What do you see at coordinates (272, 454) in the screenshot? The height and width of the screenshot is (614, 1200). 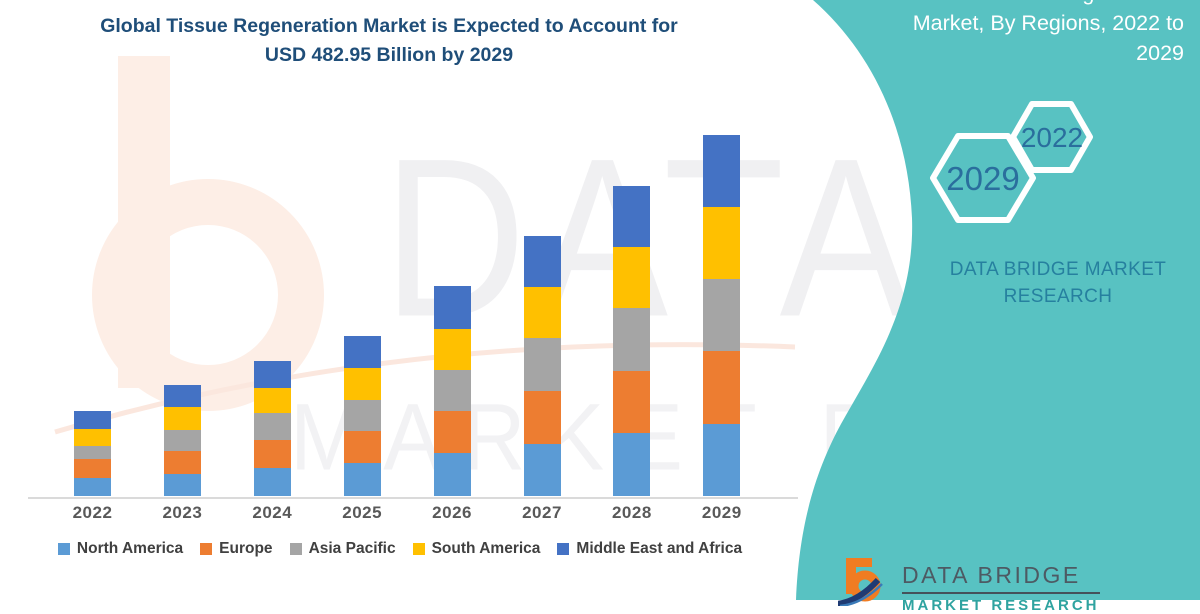 I see `bar-segment-2024-europe` at bounding box center [272, 454].